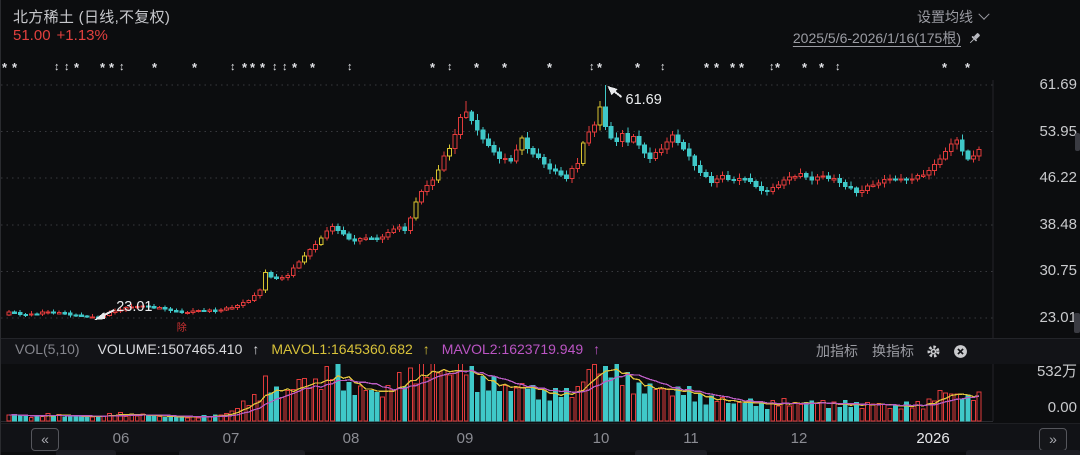  What do you see at coordinates (82, 35) in the screenshot?
I see `change-percent: +1.13%` at bounding box center [82, 35].